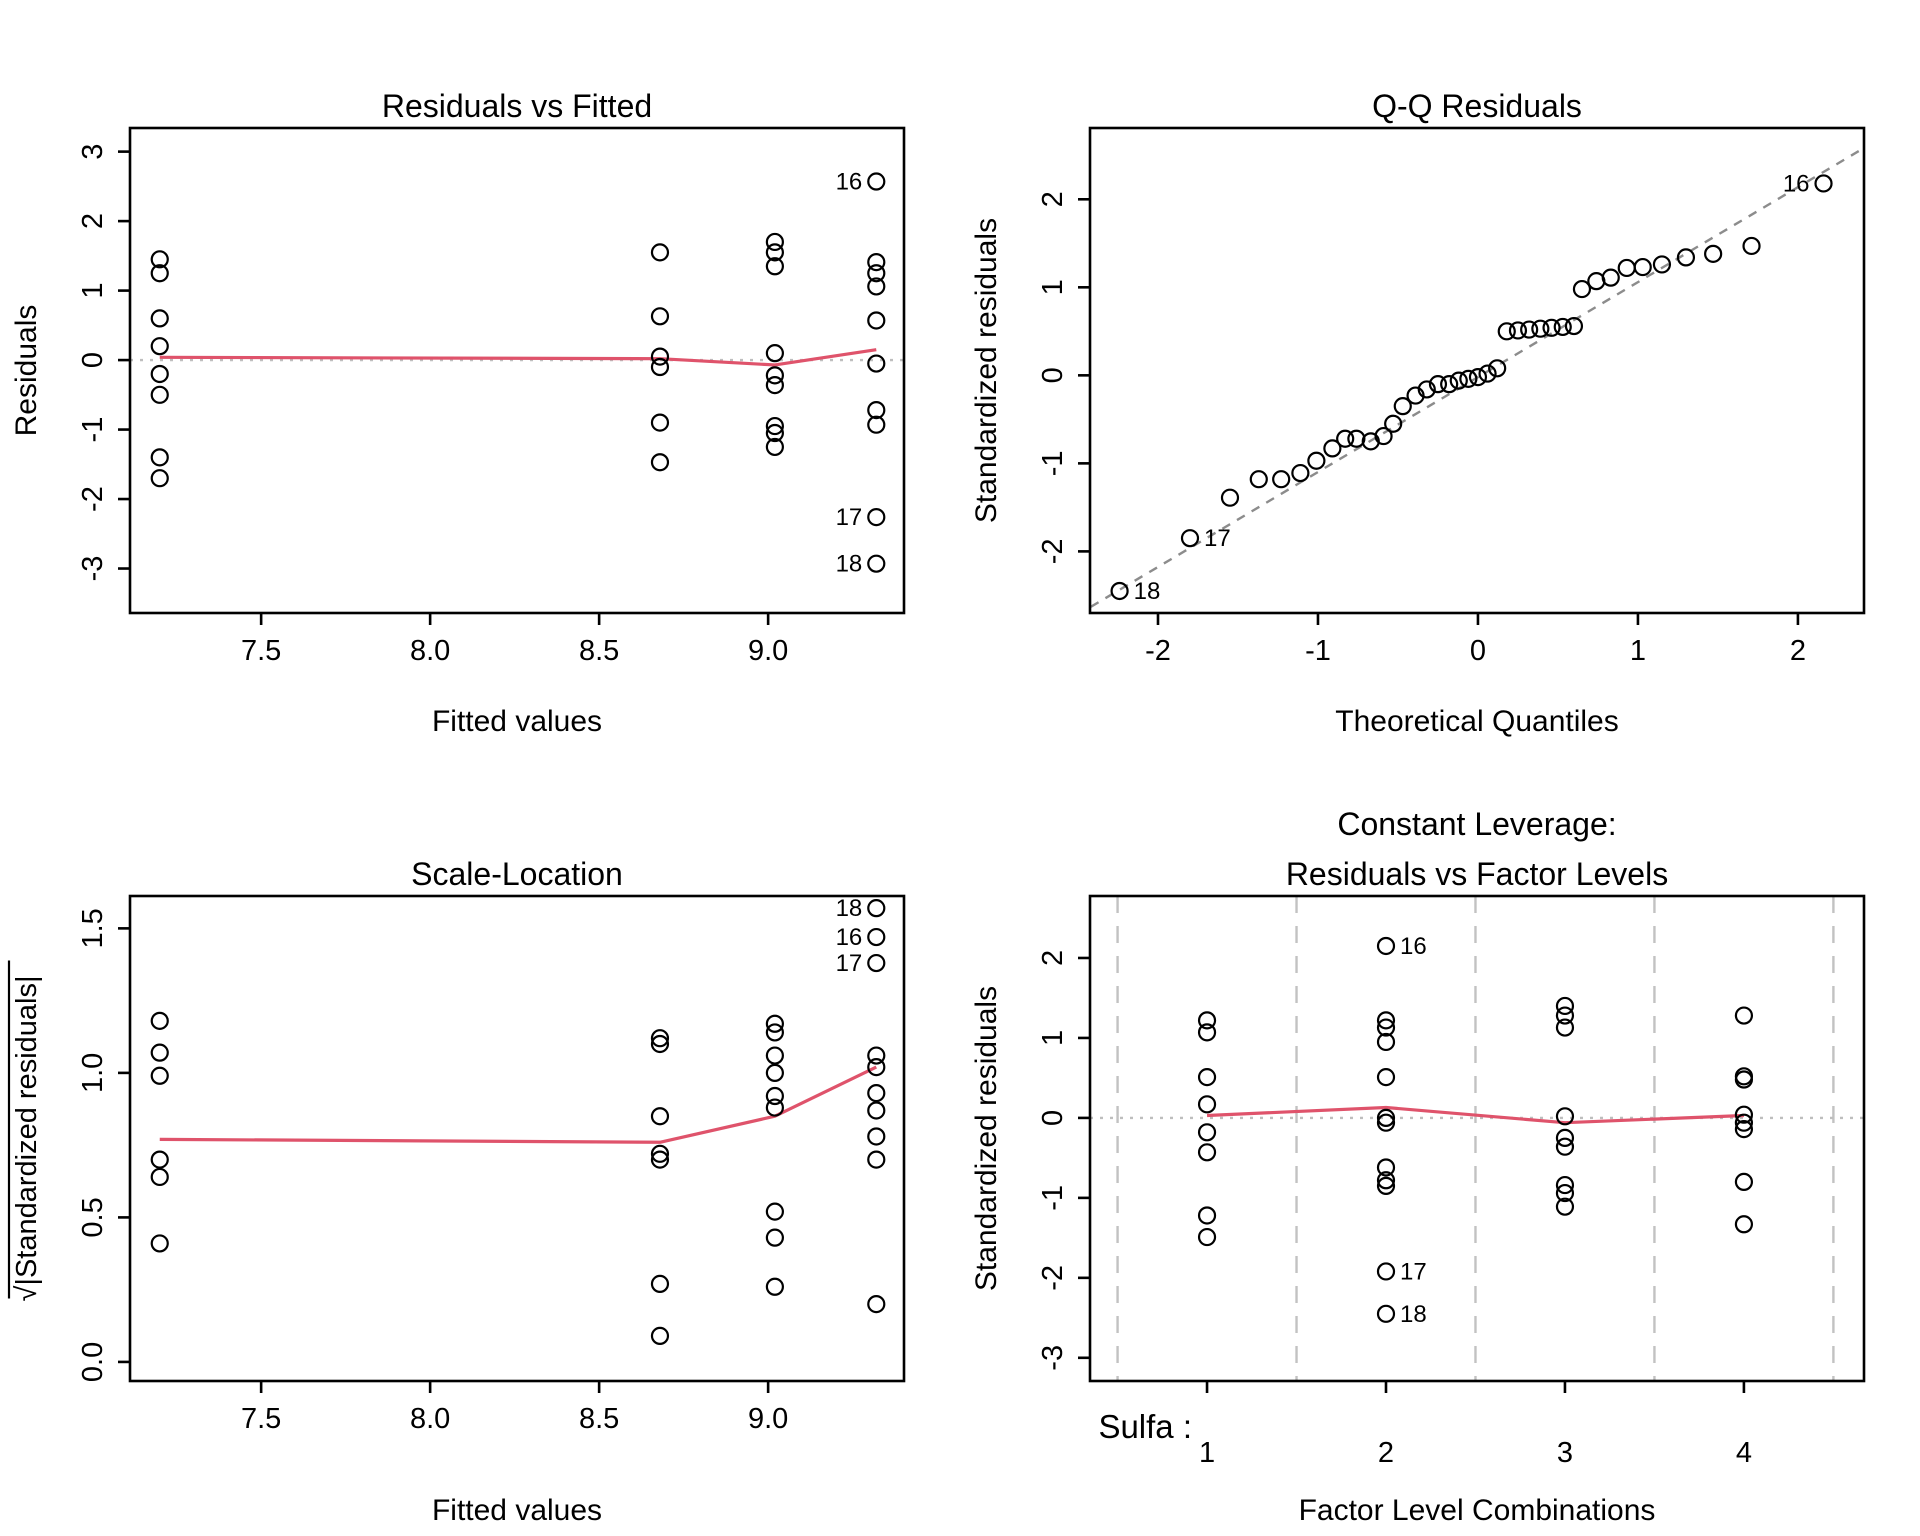 The width and height of the screenshot is (1920, 1536). Describe the element at coordinates (27, 1139) in the screenshot. I see `y-axis-title: √|Standardized residuals|` at that location.